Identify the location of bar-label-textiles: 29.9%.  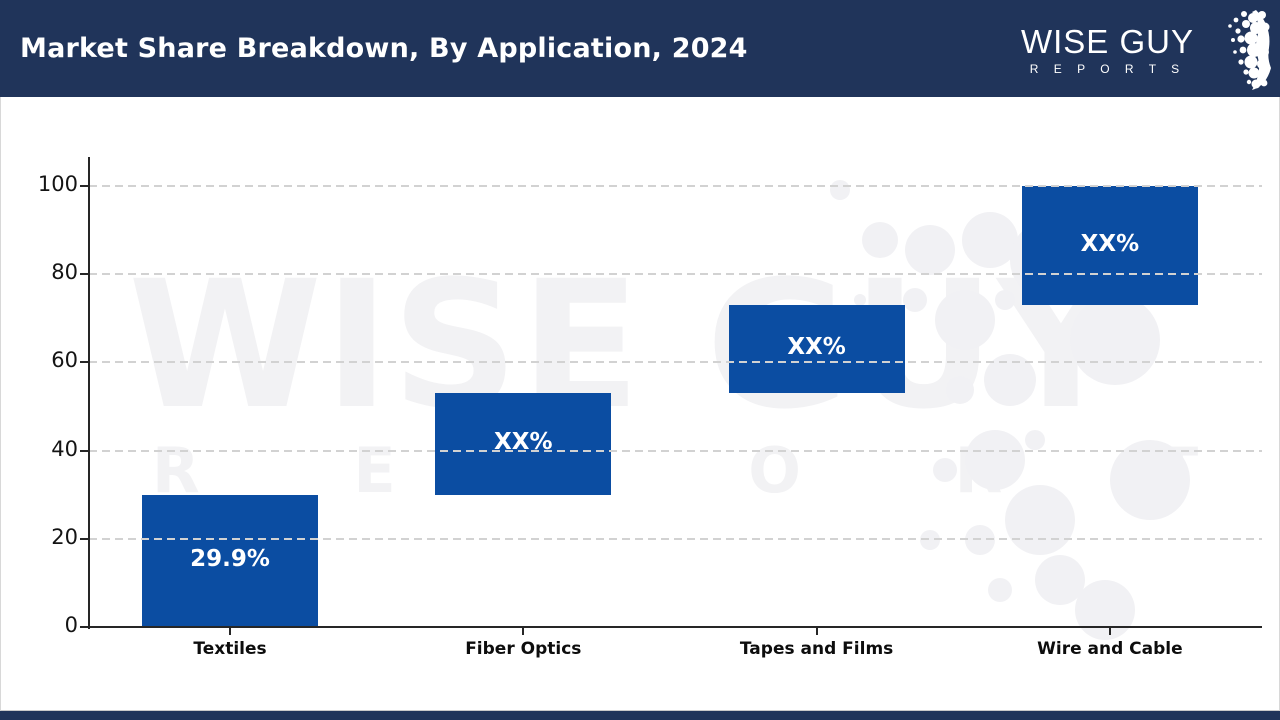
(230, 559).